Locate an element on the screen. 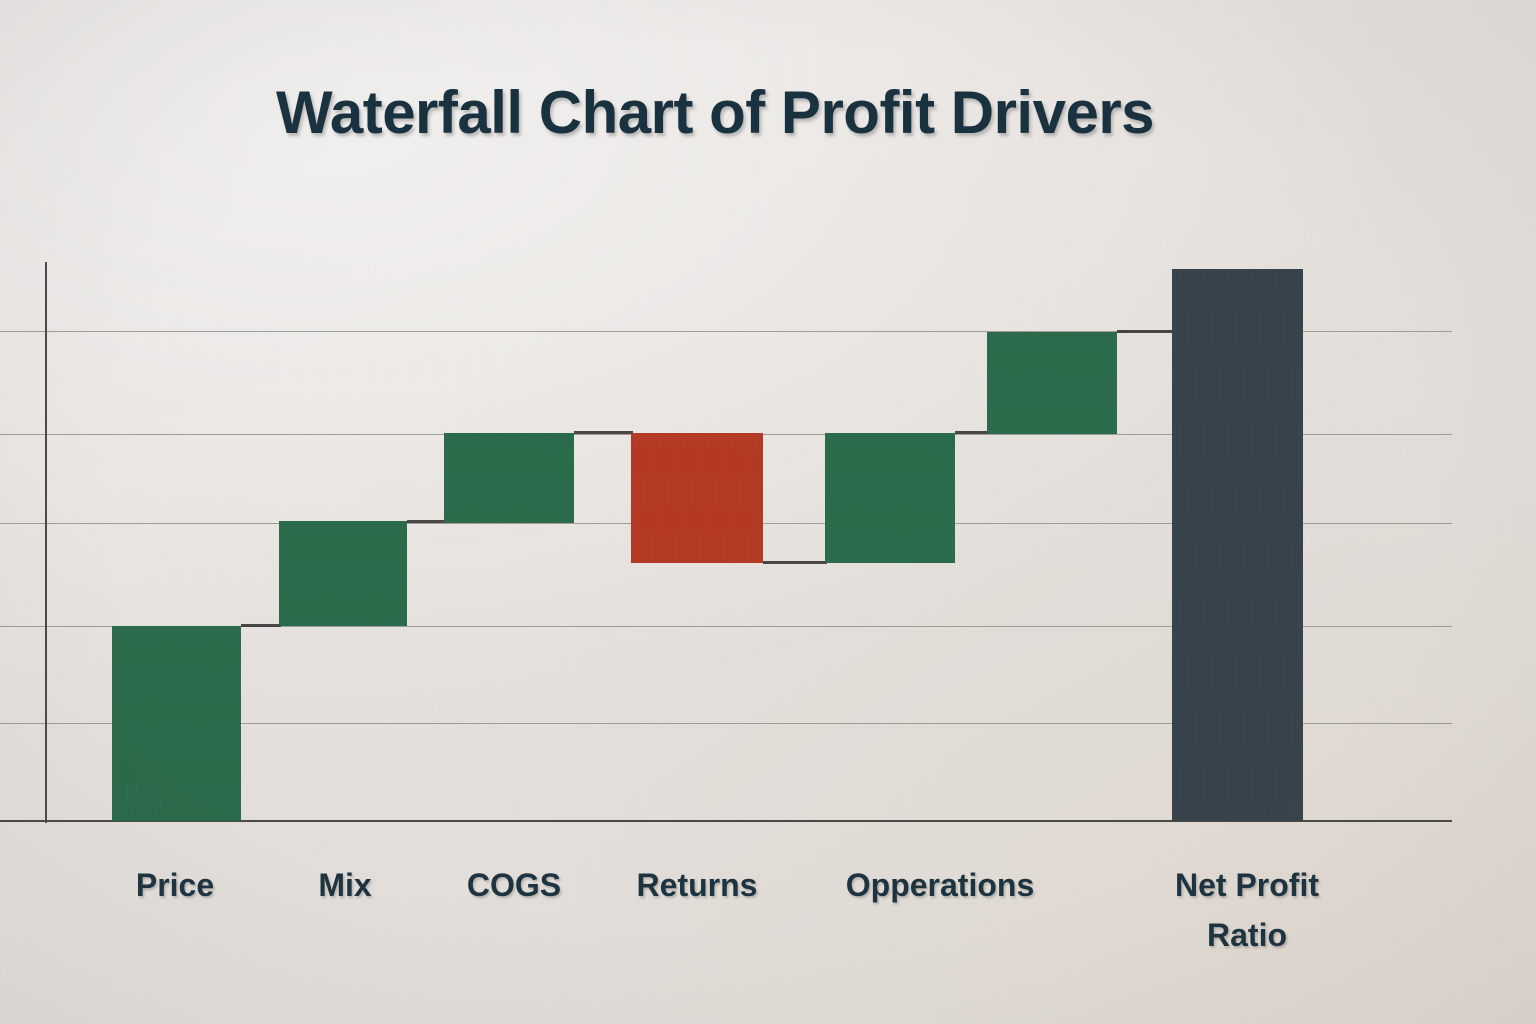 The width and height of the screenshot is (1536, 1024). x-axis-label-returns: Returns is located at coordinates (697, 885).